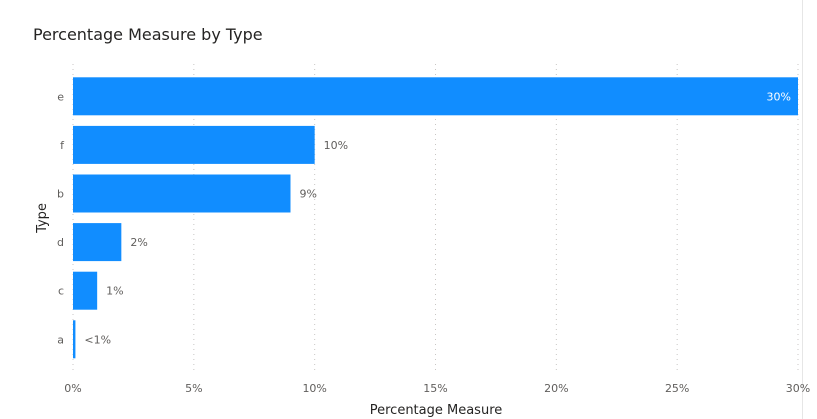 The width and height of the screenshot is (817, 419). Describe the element at coordinates (62, 145) in the screenshot. I see `y-tick-label: f` at that location.